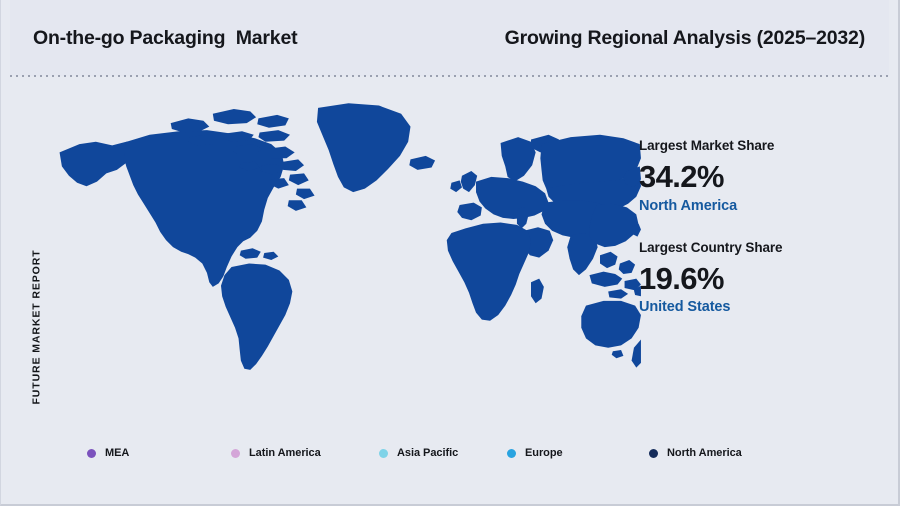  What do you see at coordinates (117, 453) in the screenshot?
I see `legend-item-label: MEA` at bounding box center [117, 453].